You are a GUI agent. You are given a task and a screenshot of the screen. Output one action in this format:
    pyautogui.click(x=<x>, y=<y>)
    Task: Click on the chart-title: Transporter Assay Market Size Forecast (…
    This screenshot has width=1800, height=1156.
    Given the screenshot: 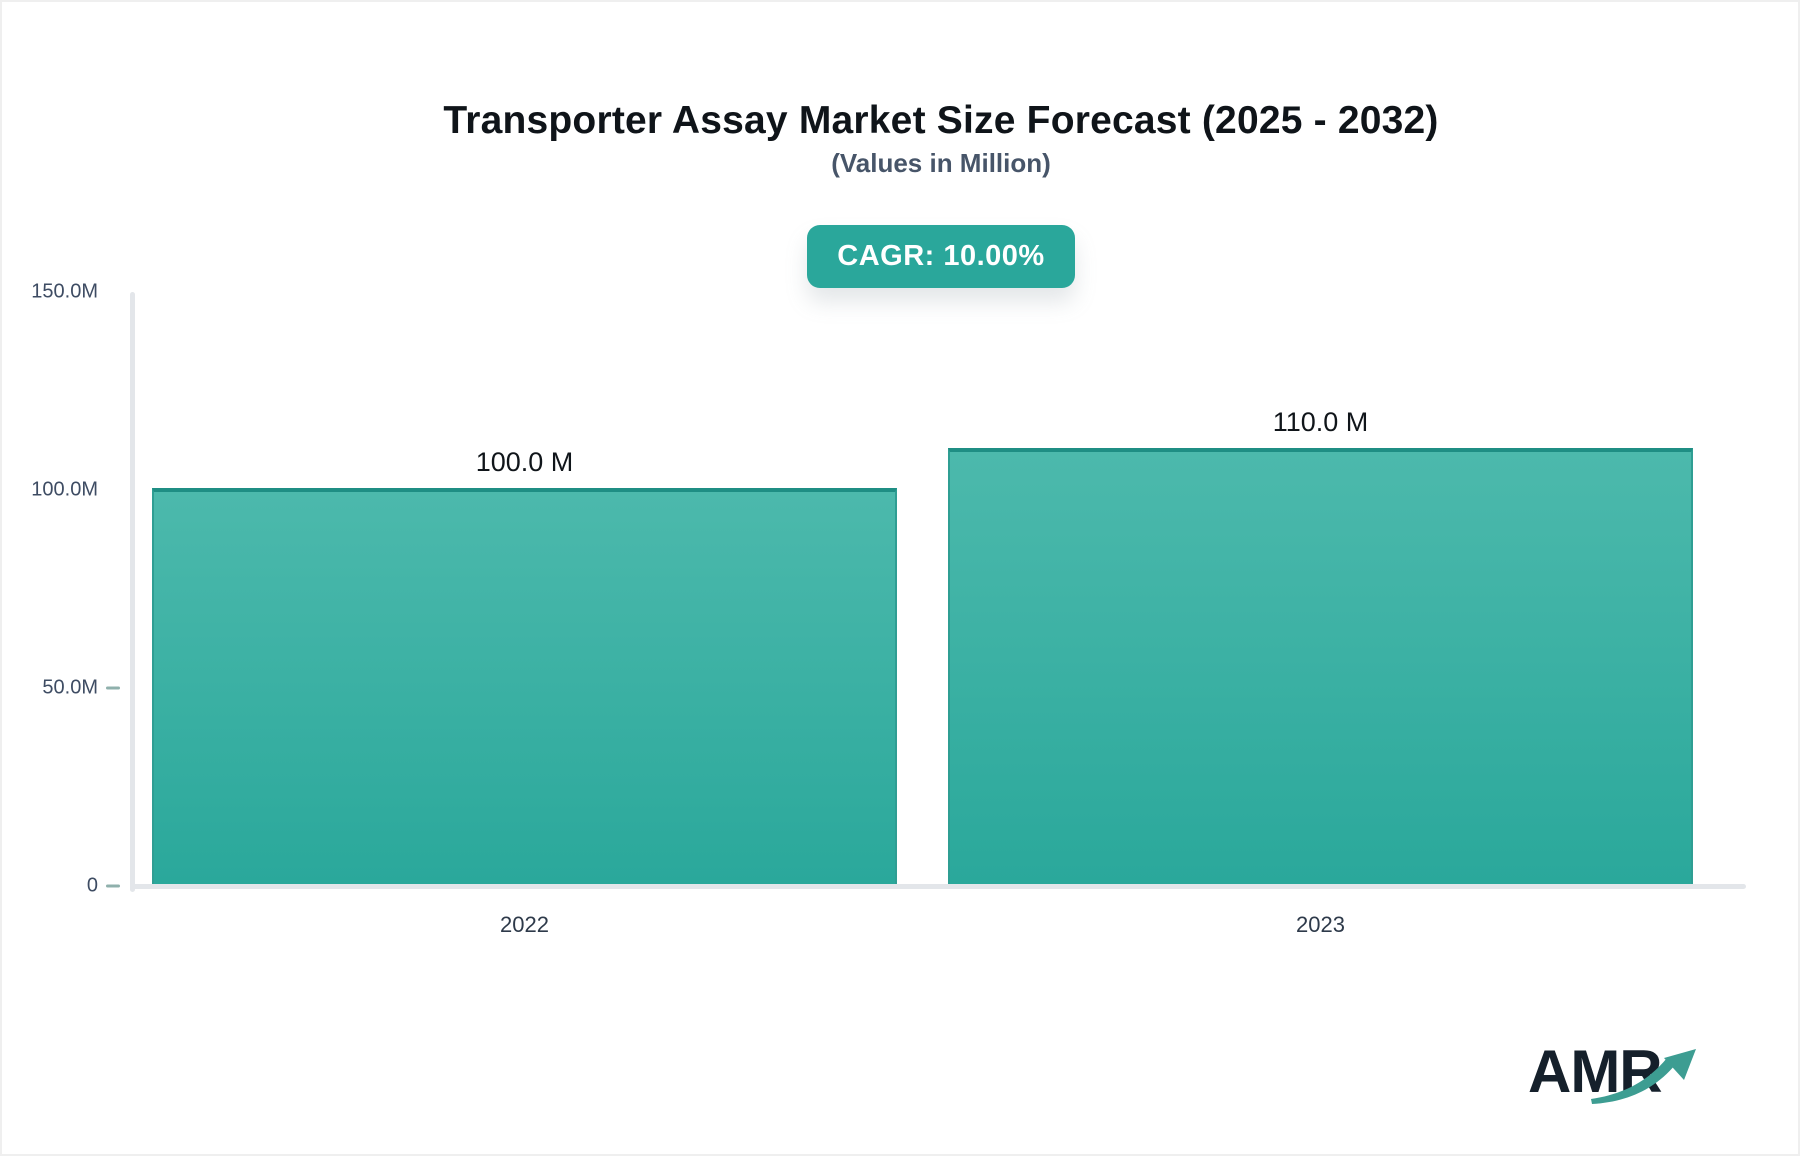 What is the action you would take?
    pyautogui.click(x=941, y=120)
    